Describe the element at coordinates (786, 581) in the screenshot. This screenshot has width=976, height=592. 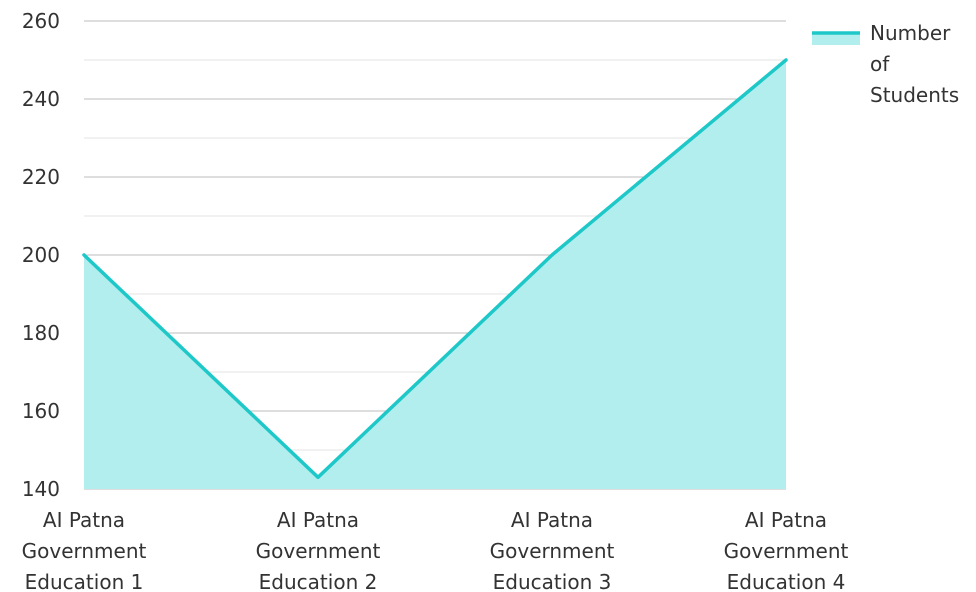
I see `x-tick-label: Education 4` at that location.